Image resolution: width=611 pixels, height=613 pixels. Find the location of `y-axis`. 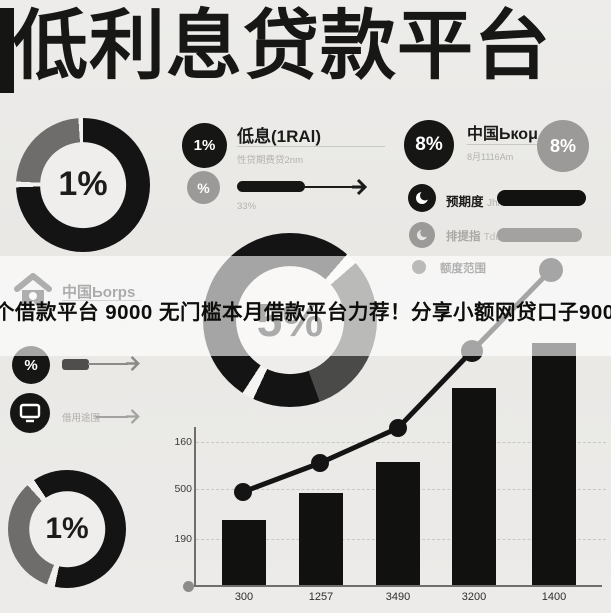

y-axis is located at coordinates (195, 506).